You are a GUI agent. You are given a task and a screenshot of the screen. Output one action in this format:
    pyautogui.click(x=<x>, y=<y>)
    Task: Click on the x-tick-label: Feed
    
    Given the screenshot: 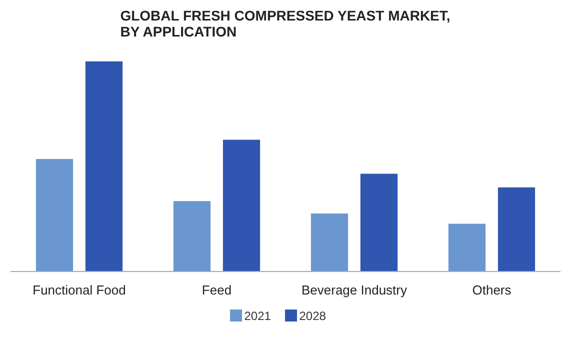 What is the action you would take?
    pyautogui.click(x=217, y=290)
    